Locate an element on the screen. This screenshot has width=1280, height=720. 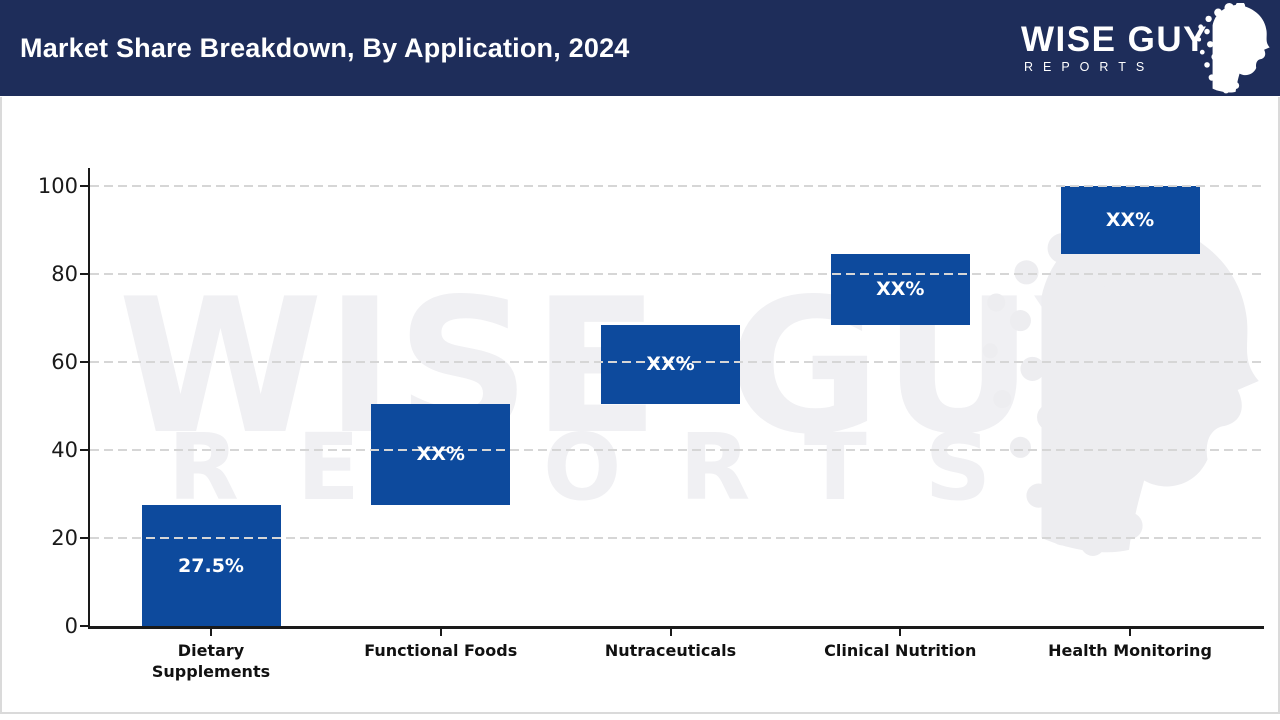
y-tick-label: 20 is located at coordinates (64, 538).